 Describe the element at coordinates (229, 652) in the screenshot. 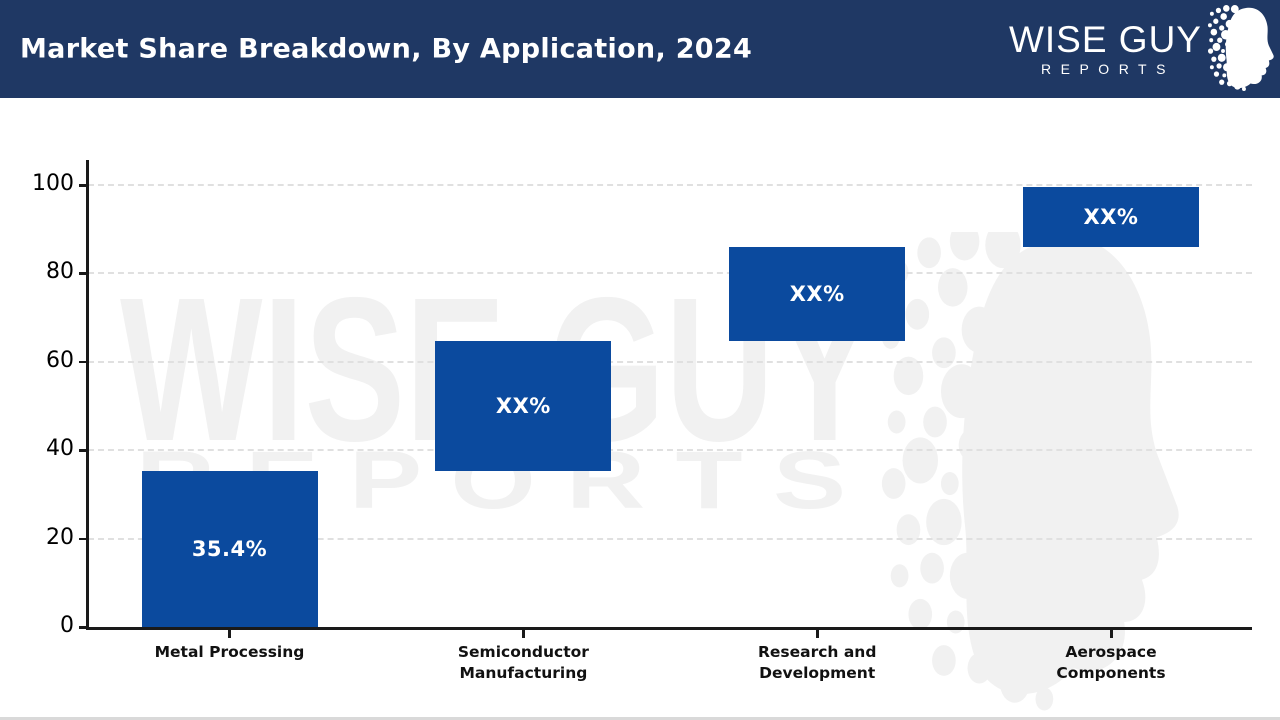

I see `x-category-label: Metal Processing` at that location.